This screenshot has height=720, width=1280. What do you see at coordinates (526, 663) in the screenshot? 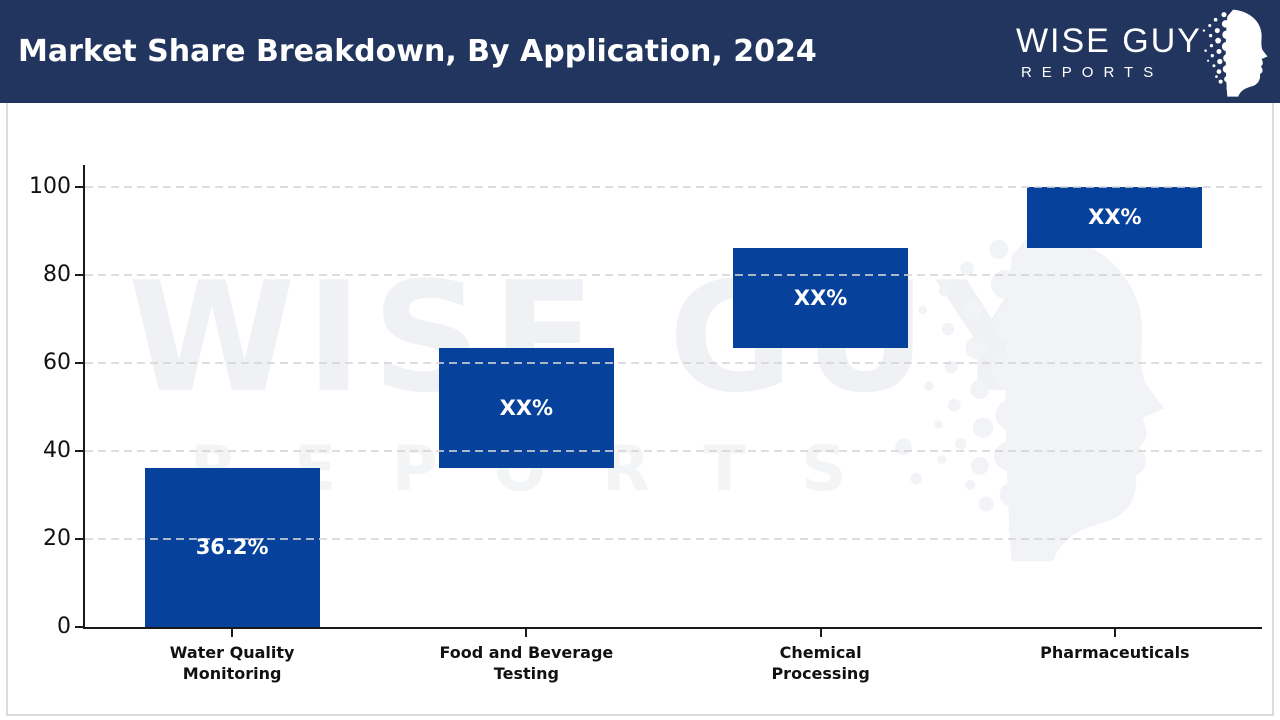
I see `x-category-label: Food and Beverage Testing` at bounding box center [526, 663].